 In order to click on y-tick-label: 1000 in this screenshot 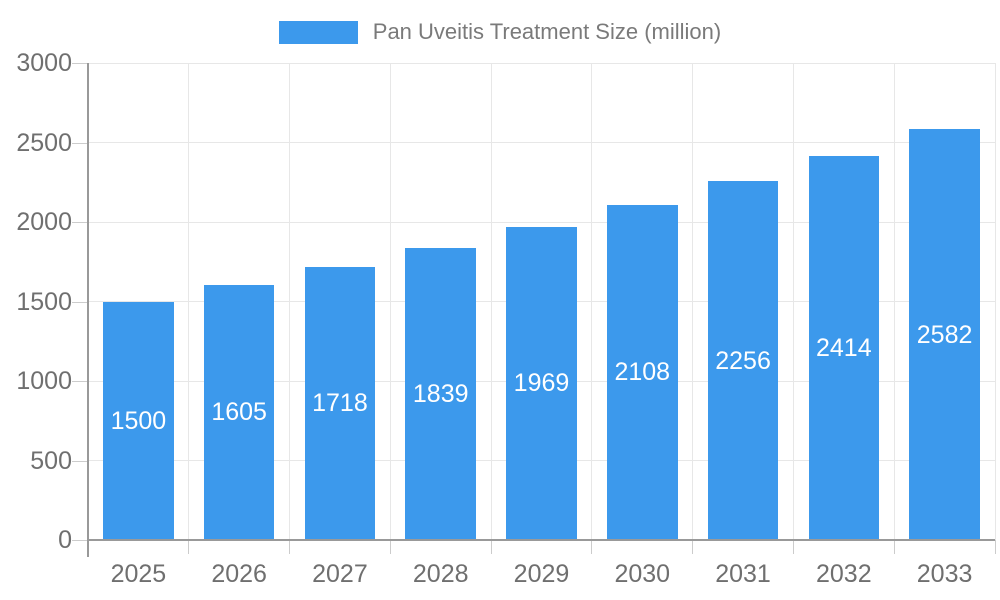, I will do `click(44, 381)`.